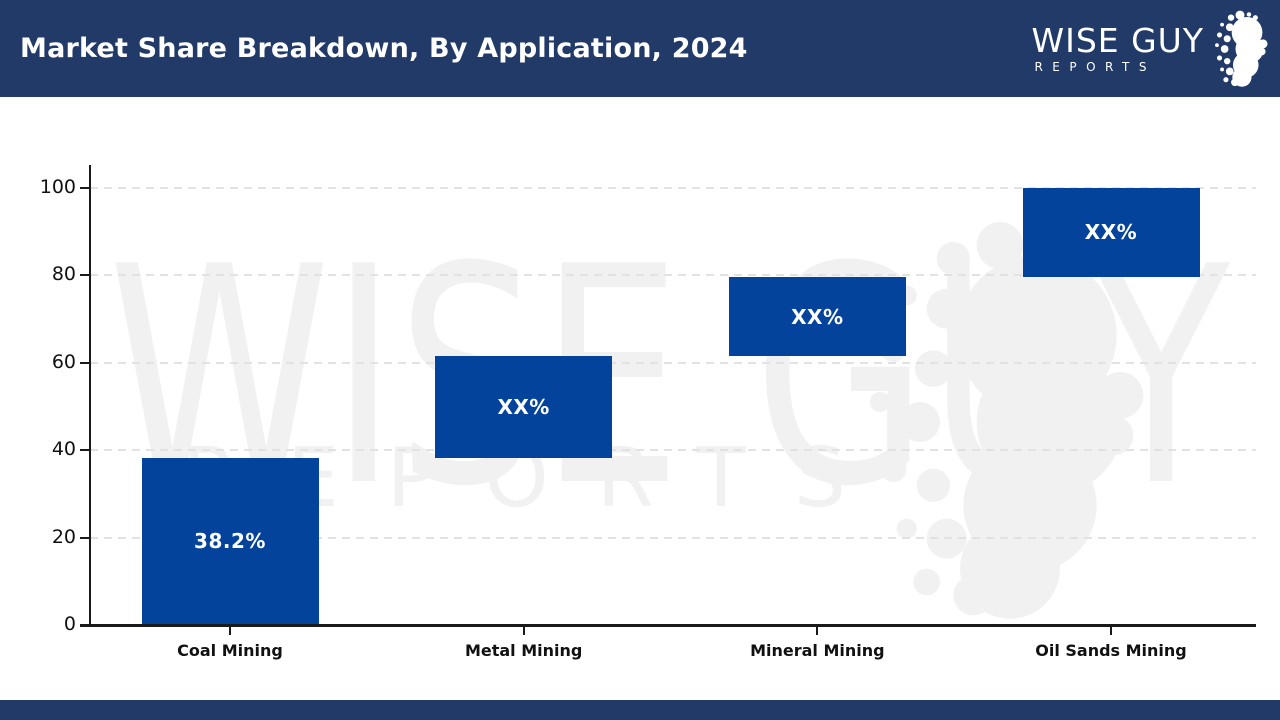 The width and height of the screenshot is (1280, 720). I want to click on bar-value-label: 38.2%, so click(230, 541).